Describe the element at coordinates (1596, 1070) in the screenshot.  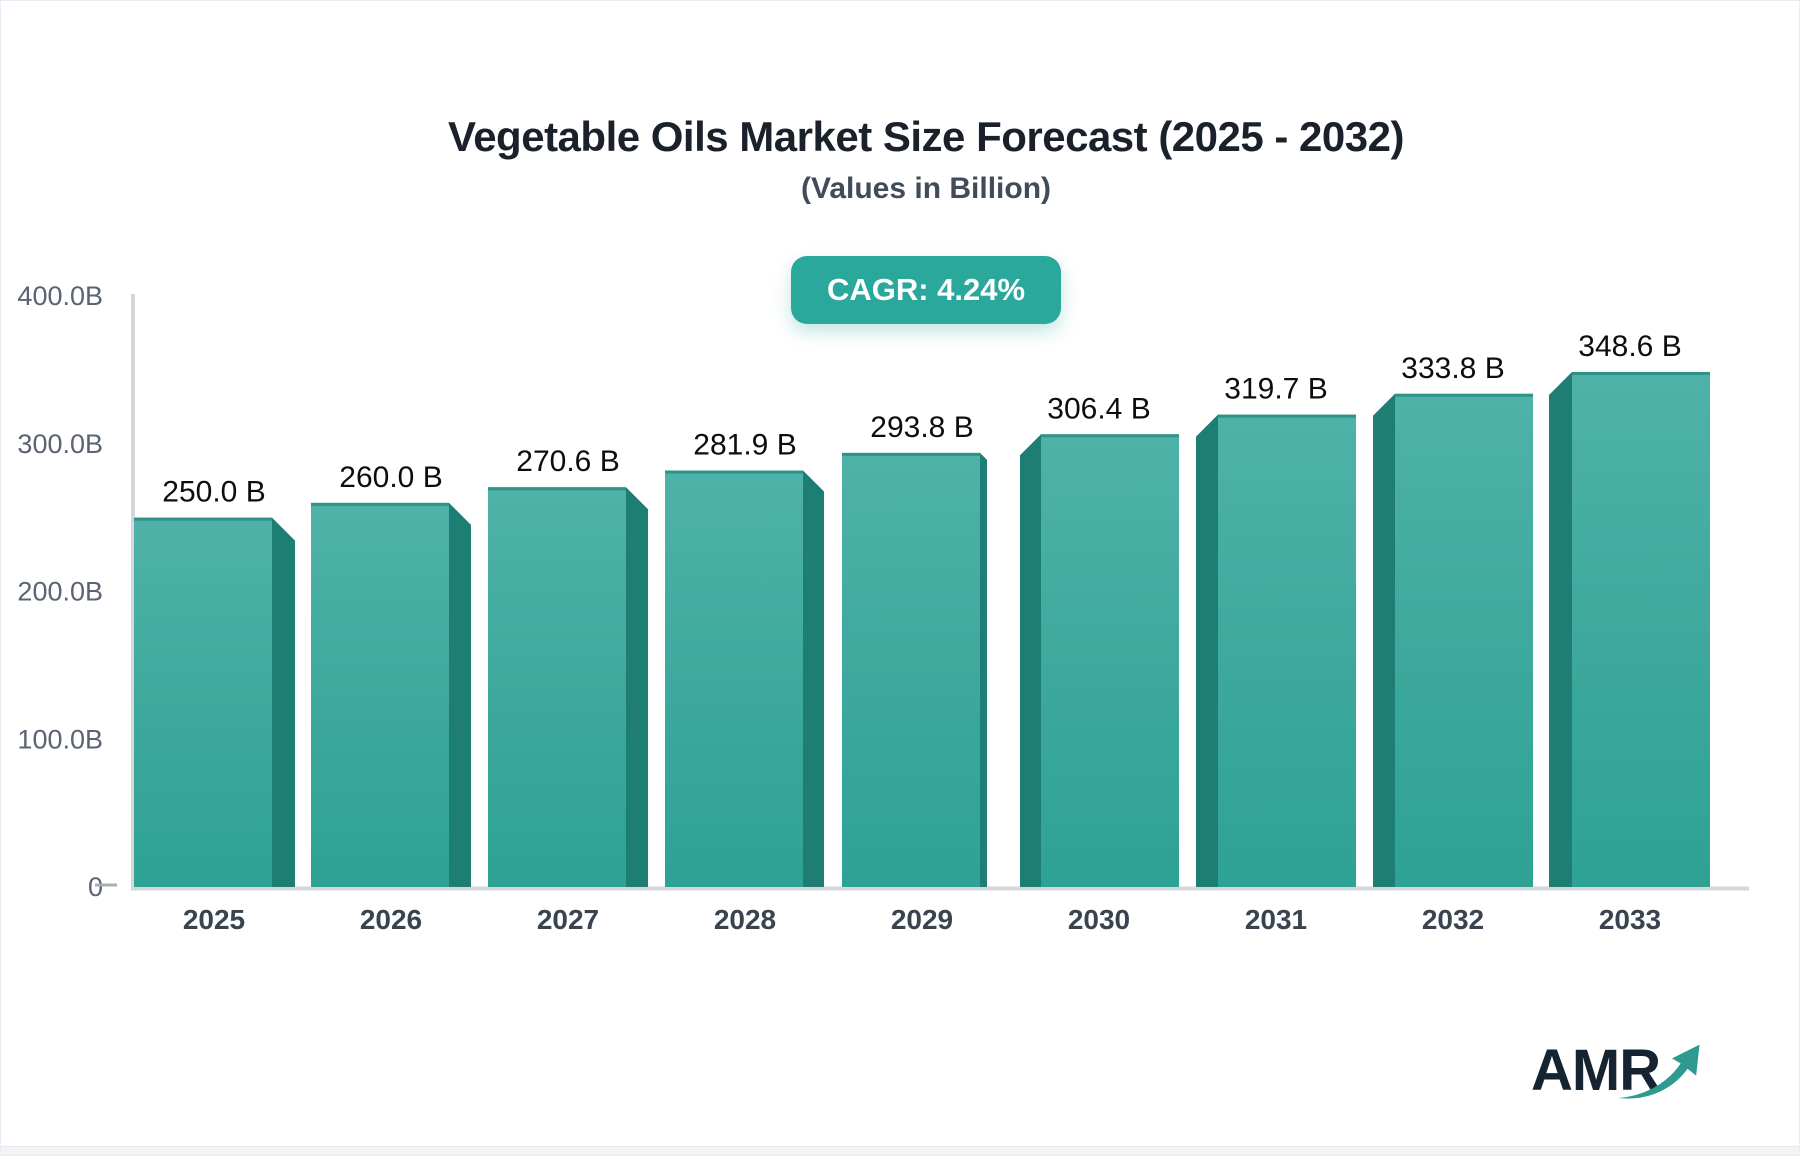
I see `logo-text: AMR` at that location.